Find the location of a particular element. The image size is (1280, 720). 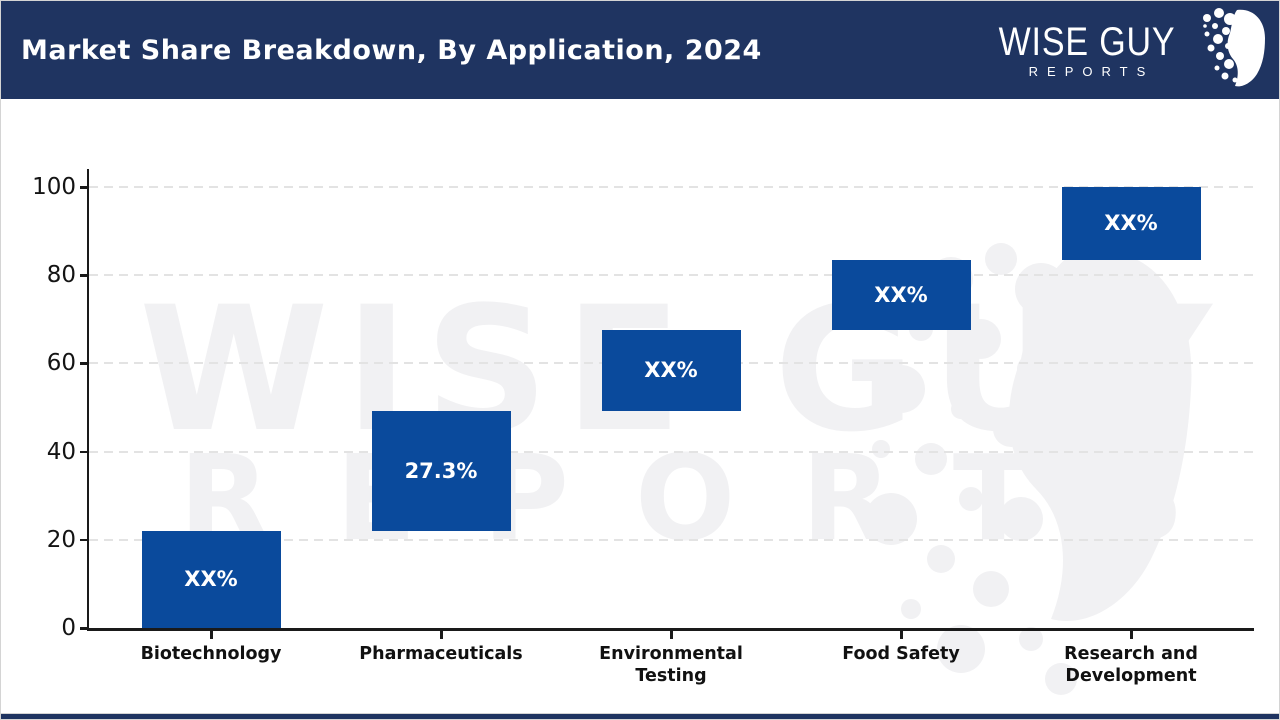

gridline-y100 is located at coordinates (671, 187).